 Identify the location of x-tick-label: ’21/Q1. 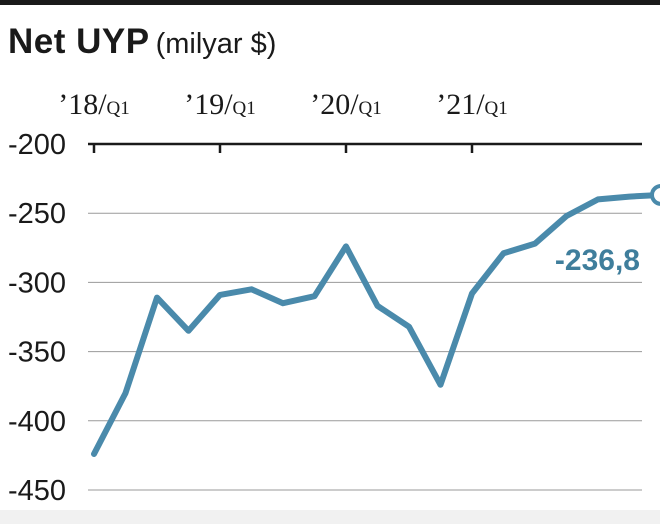
(472, 104).